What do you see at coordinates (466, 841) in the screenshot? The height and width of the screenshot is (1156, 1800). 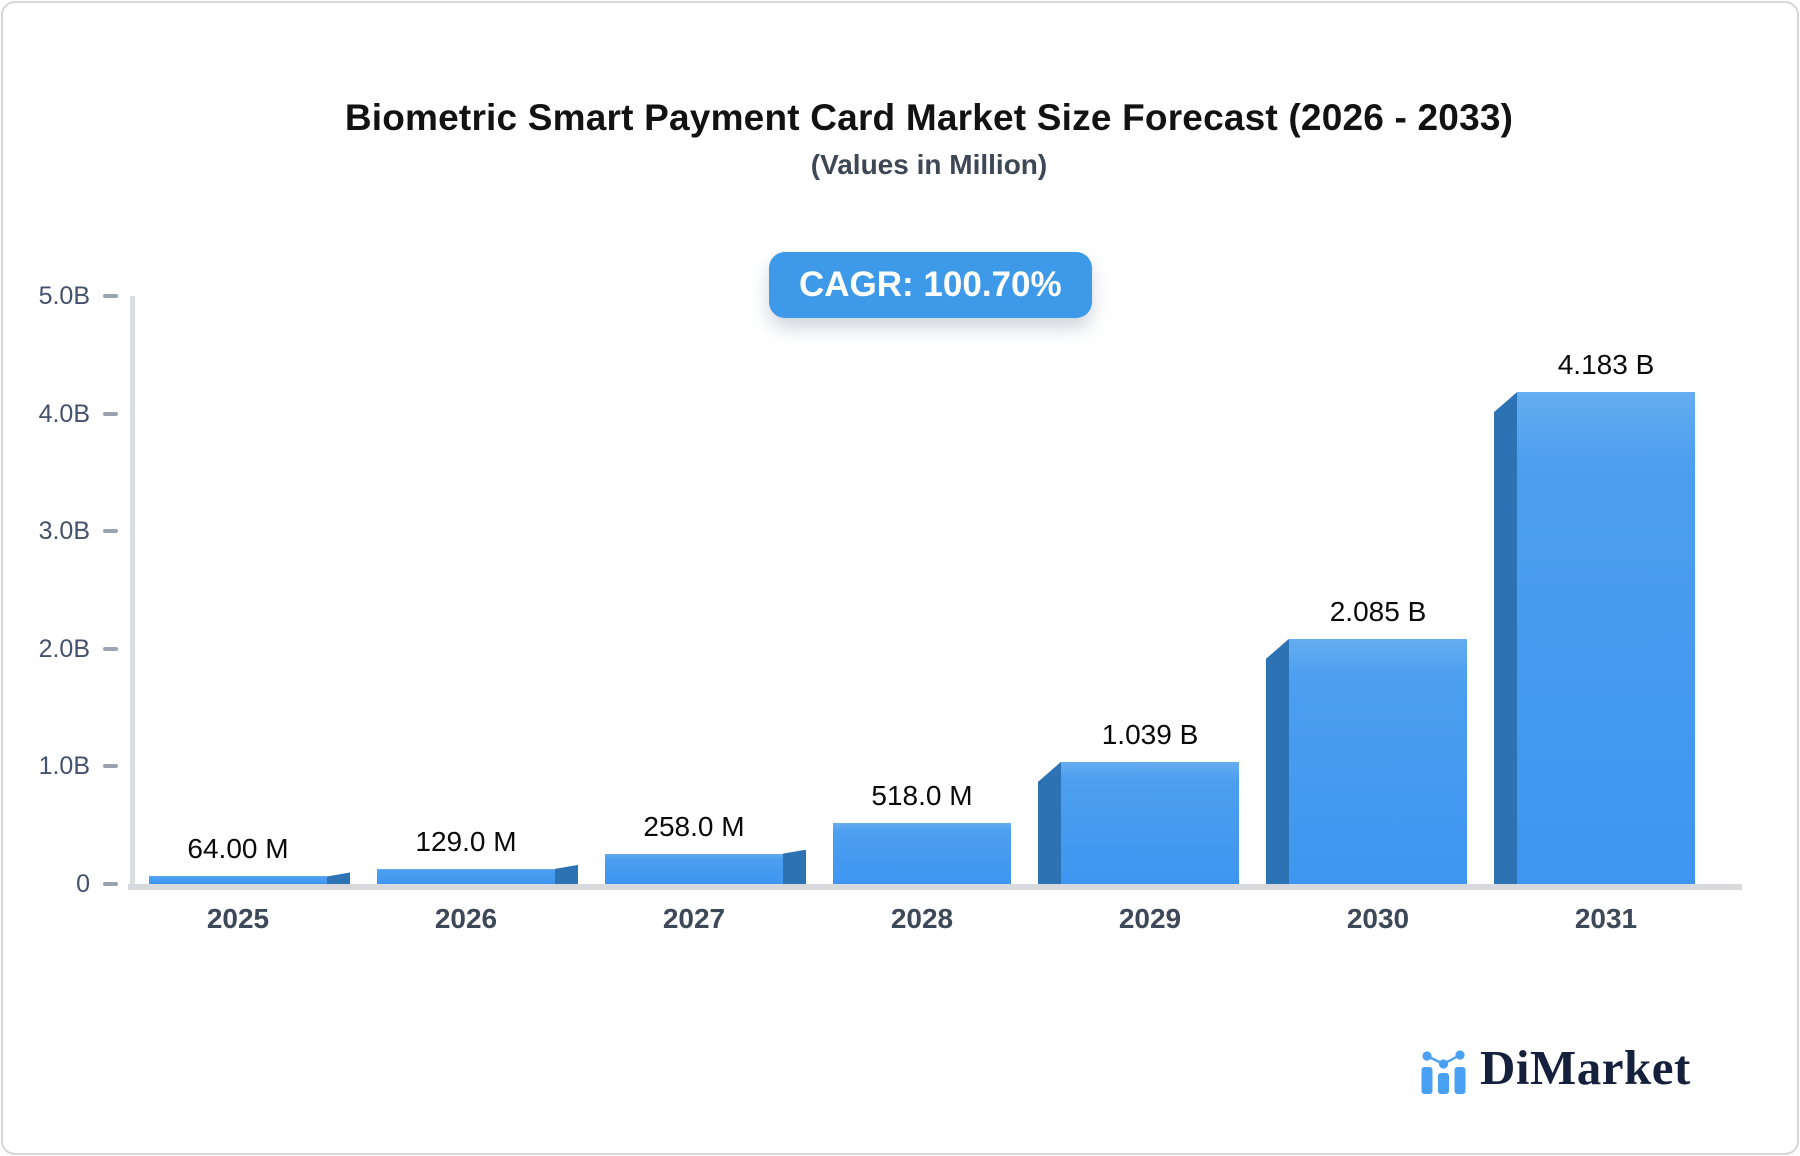 I see `bar-value-label: 129.0 M` at bounding box center [466, 841].